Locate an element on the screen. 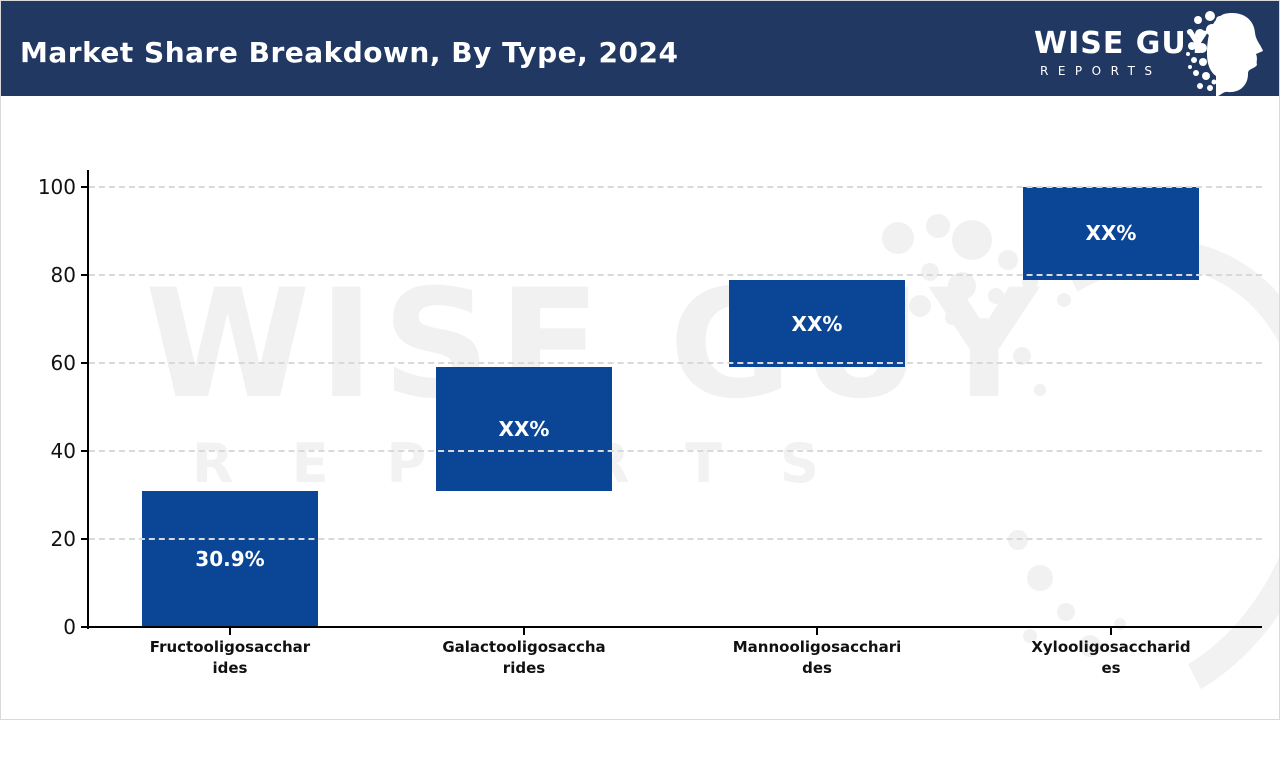 This screenshot has width=1280, height=769. x-axis-spine is located at coordinates (675, 627).